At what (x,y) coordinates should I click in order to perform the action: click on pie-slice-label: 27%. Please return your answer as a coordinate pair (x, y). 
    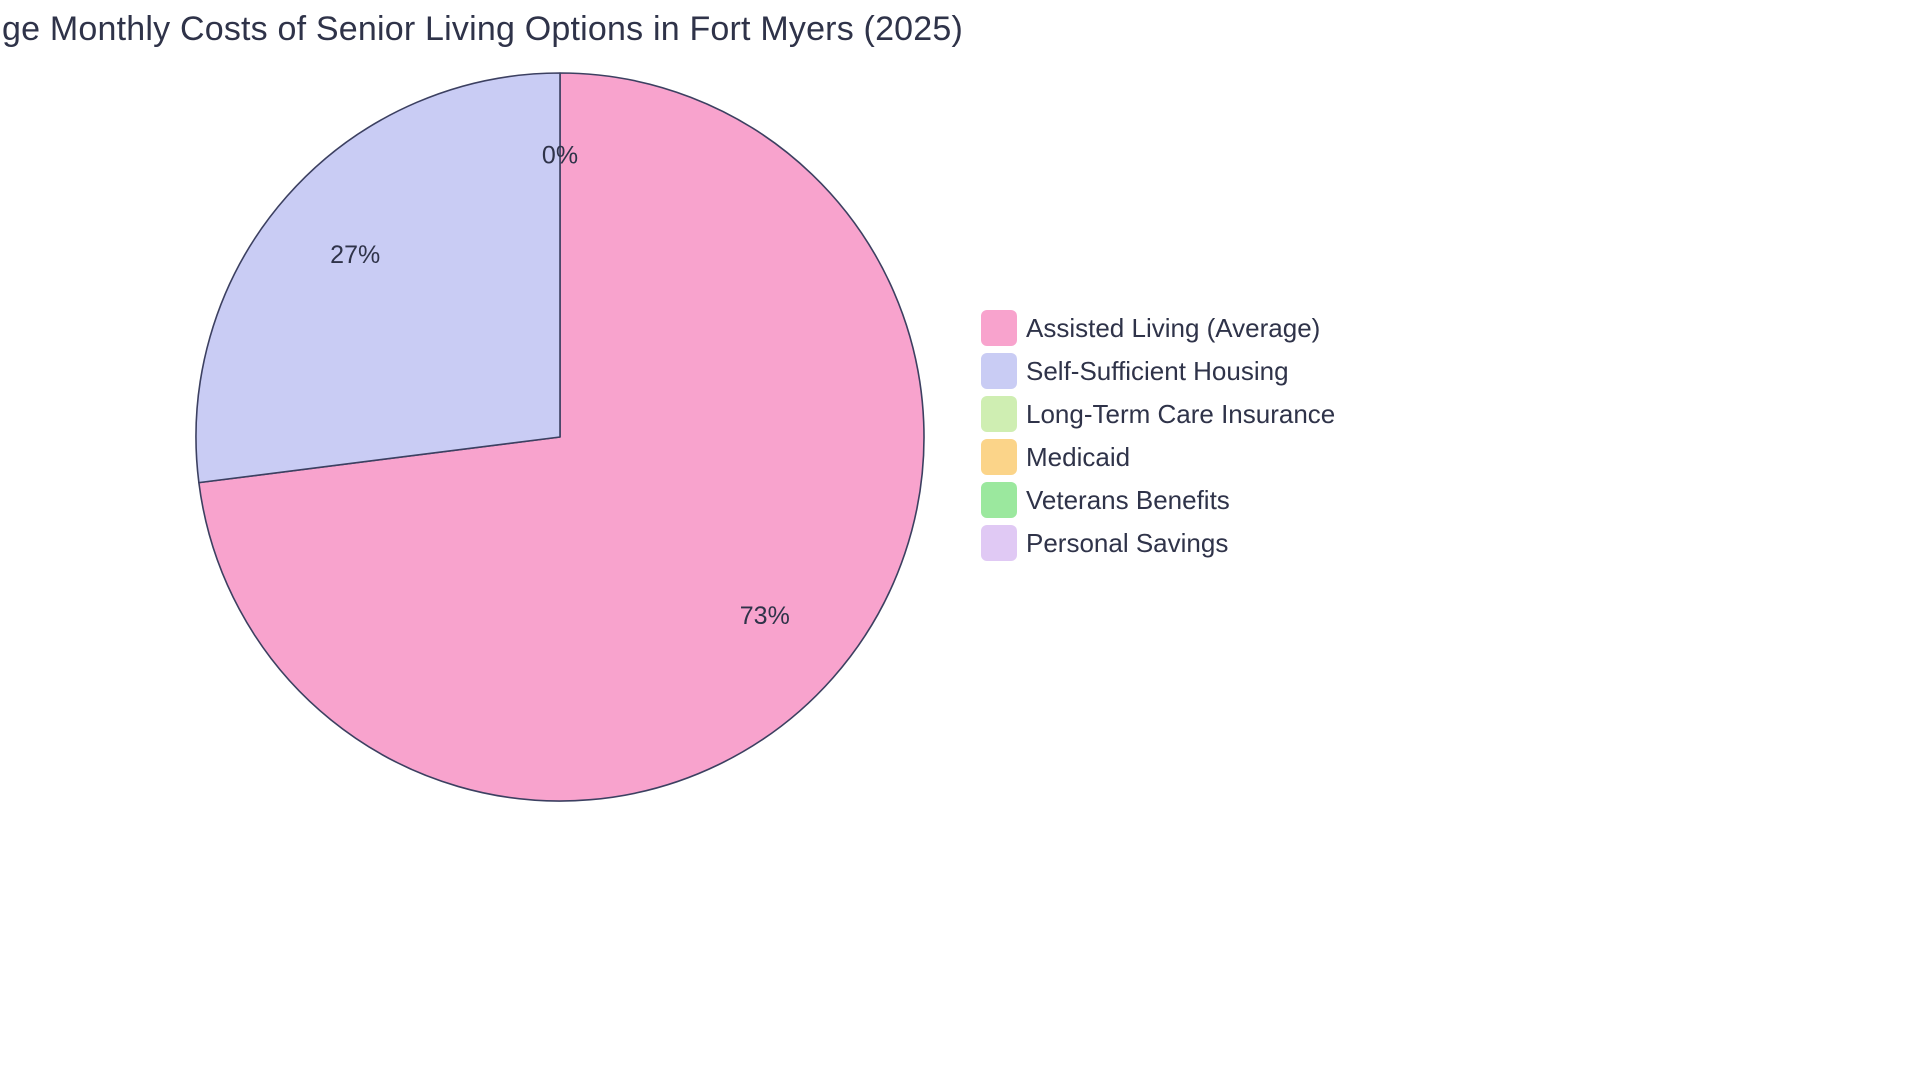
    Looking at the image, I should click on (355, 255).